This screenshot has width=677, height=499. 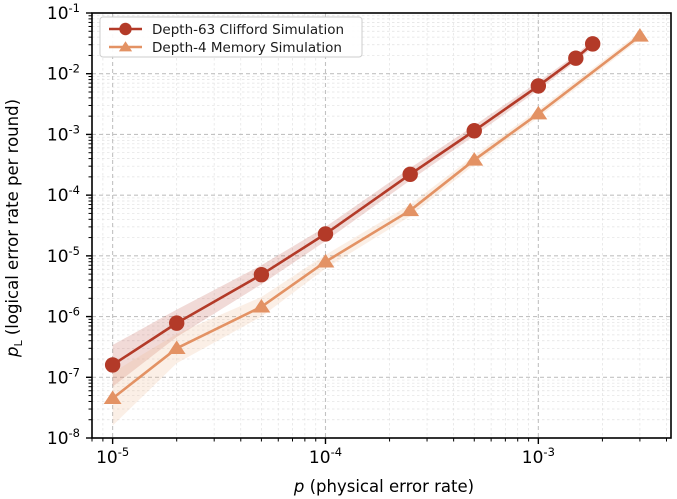 I want to click on legend-label-1: Depth-4 Memory Simulation, so click(x=247, y=48).